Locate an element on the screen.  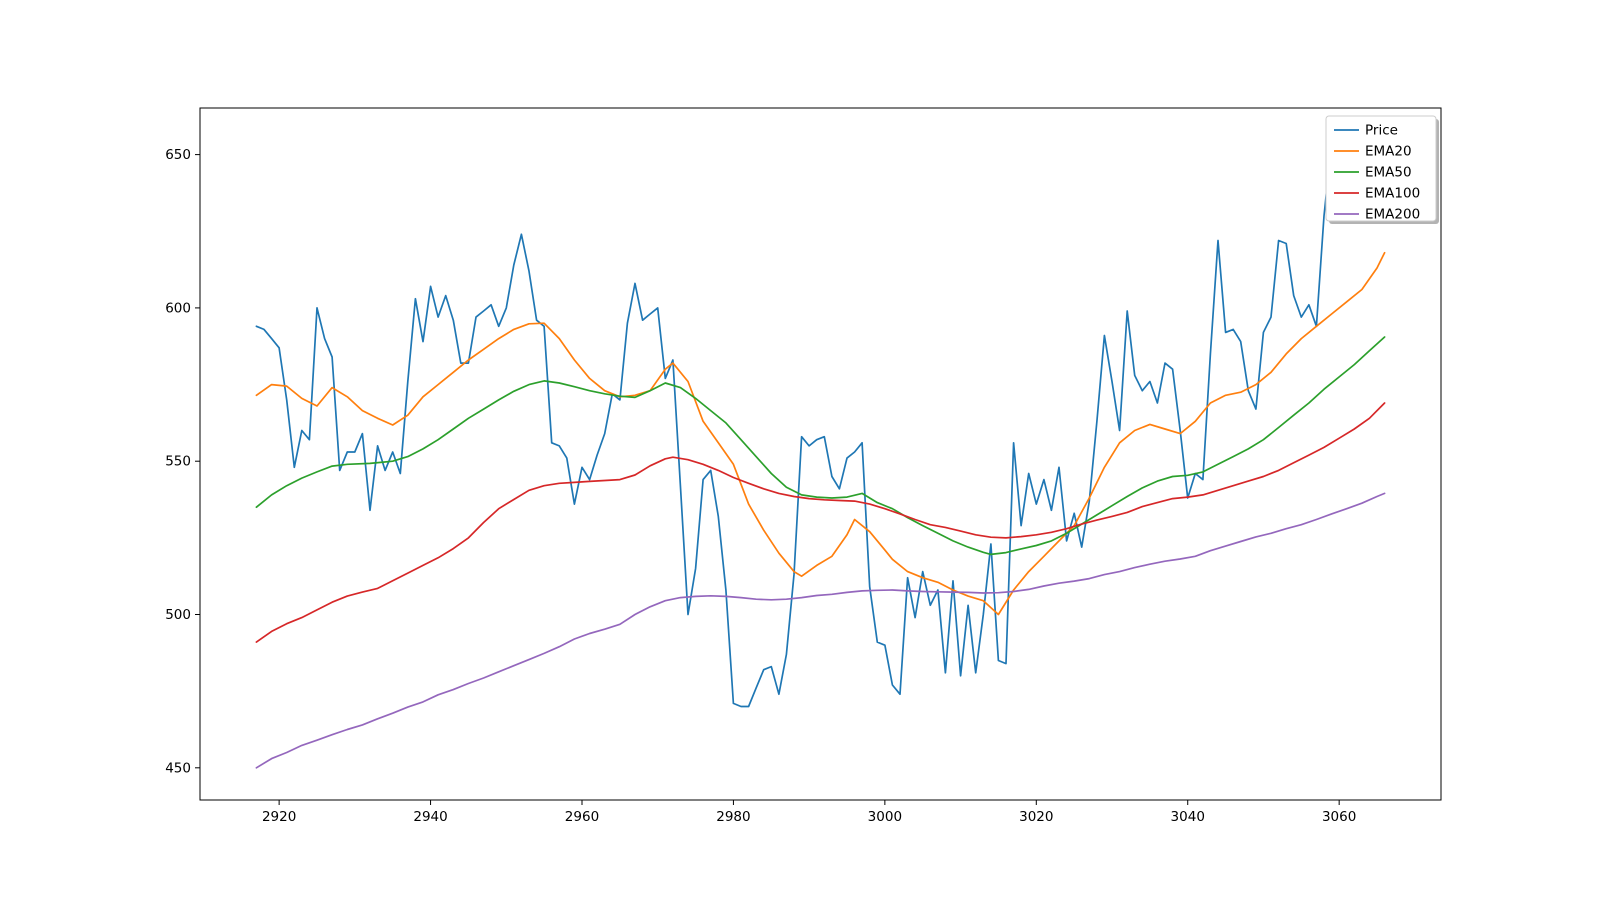
legend-entry: Price is located at coordinates (1366, 131).